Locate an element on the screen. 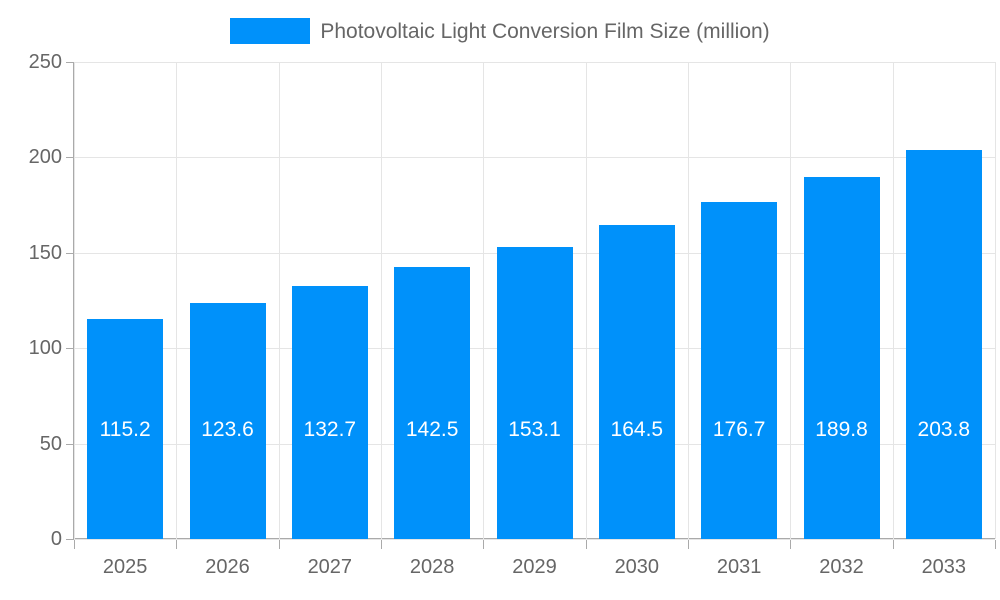 Image resolution: width=1000 pixels, height=600 pixels. y-axis-tick-label: 150 is located at coordinates (45, 252).